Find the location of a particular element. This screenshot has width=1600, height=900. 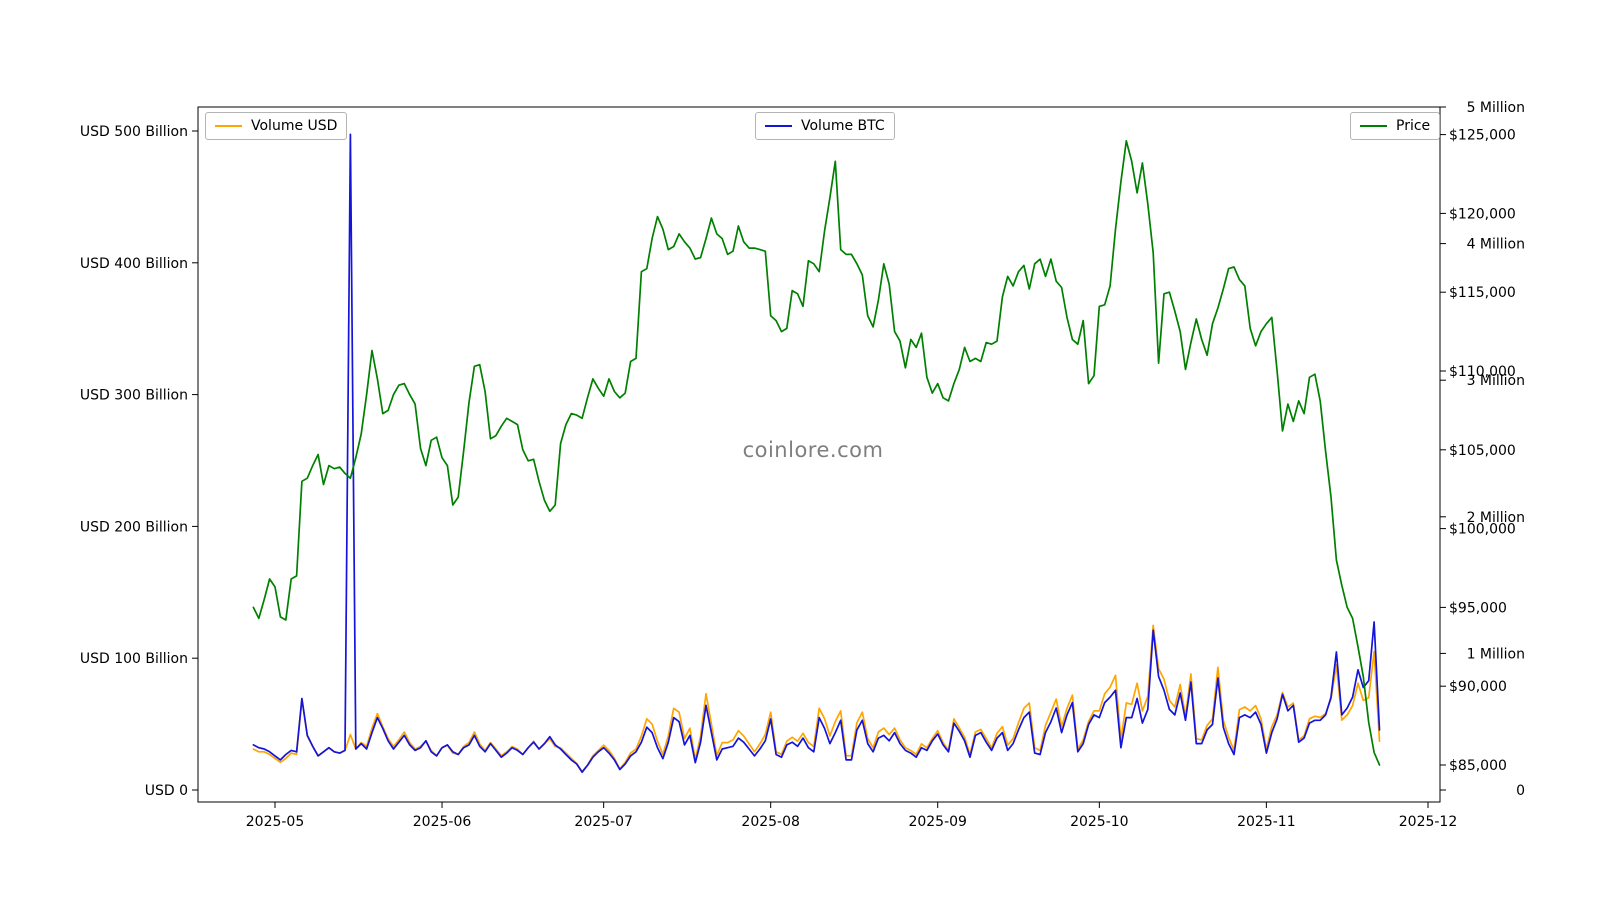

price-axis-tick-label: $120,000 is located at coordinates (1482, 214).